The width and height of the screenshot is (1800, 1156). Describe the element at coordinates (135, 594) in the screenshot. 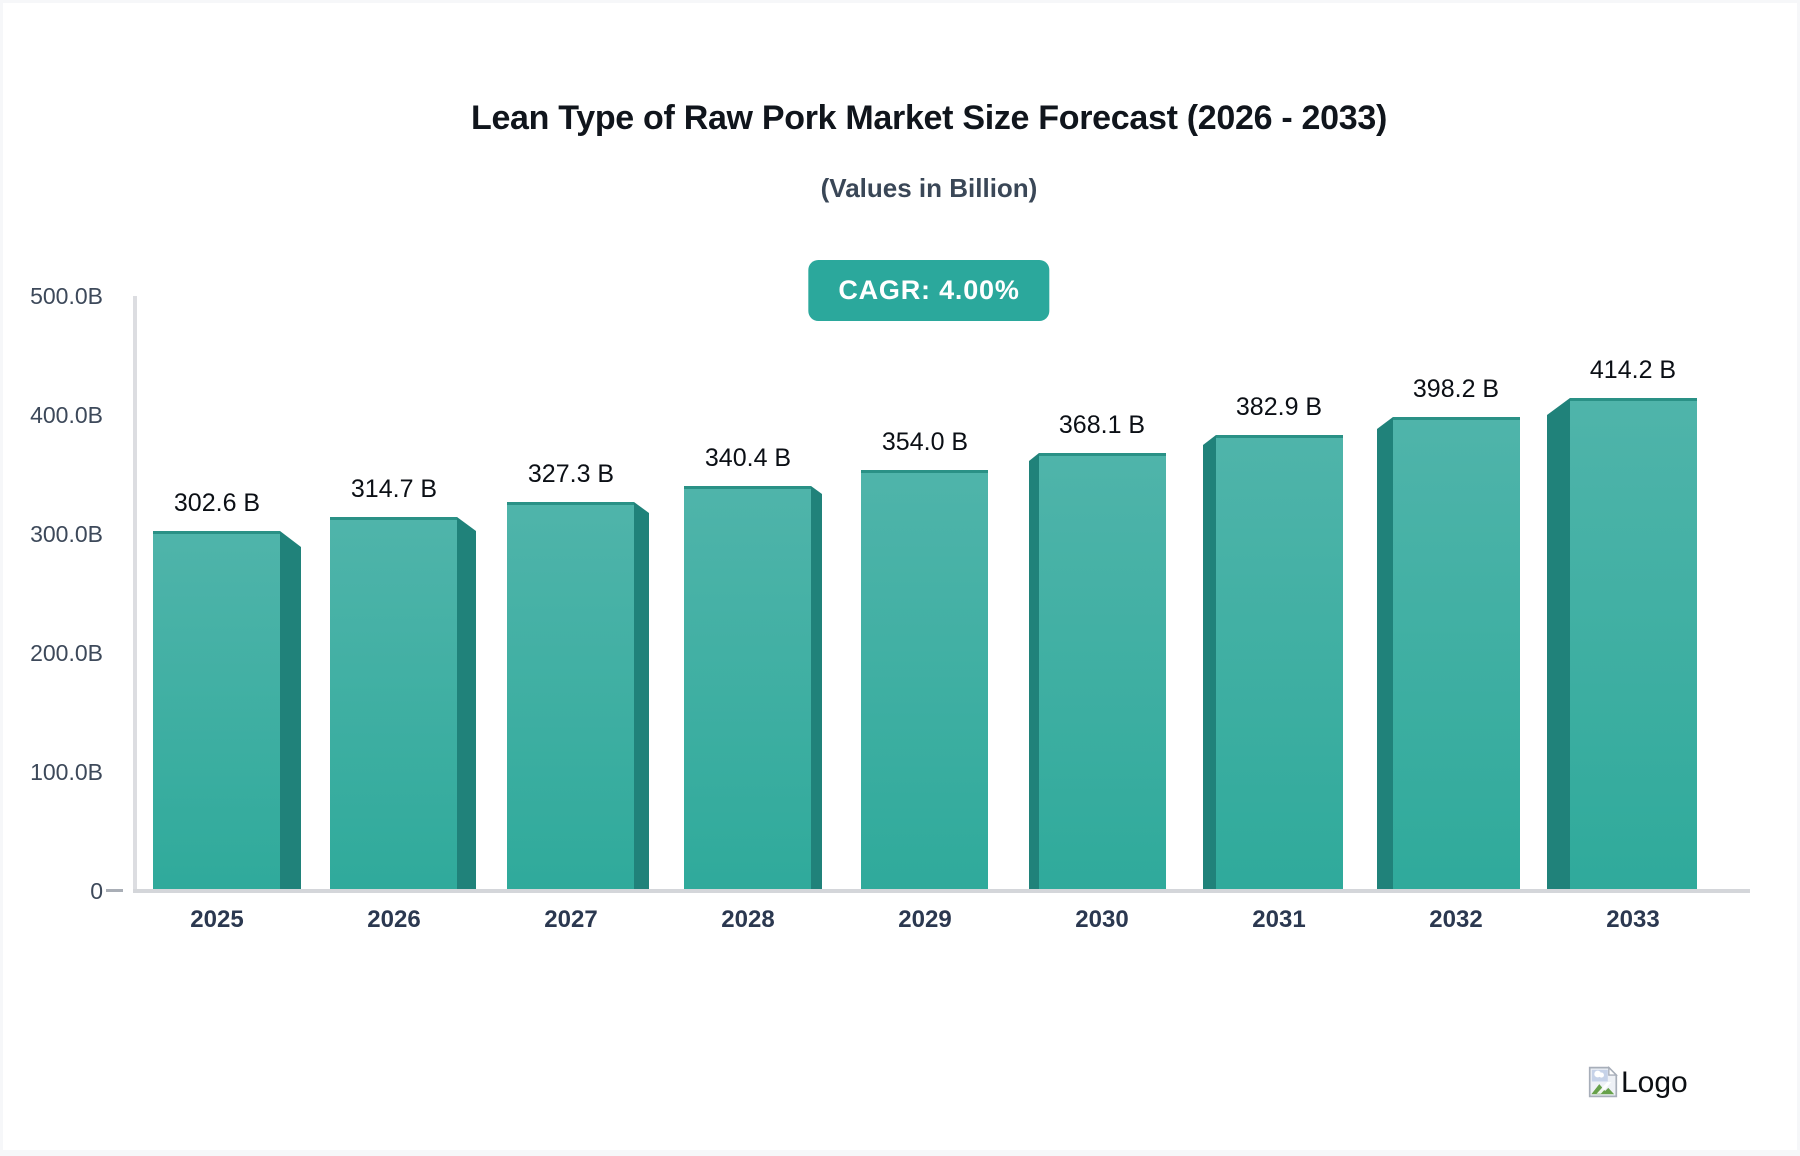

I see `y-axis-line` at that location.